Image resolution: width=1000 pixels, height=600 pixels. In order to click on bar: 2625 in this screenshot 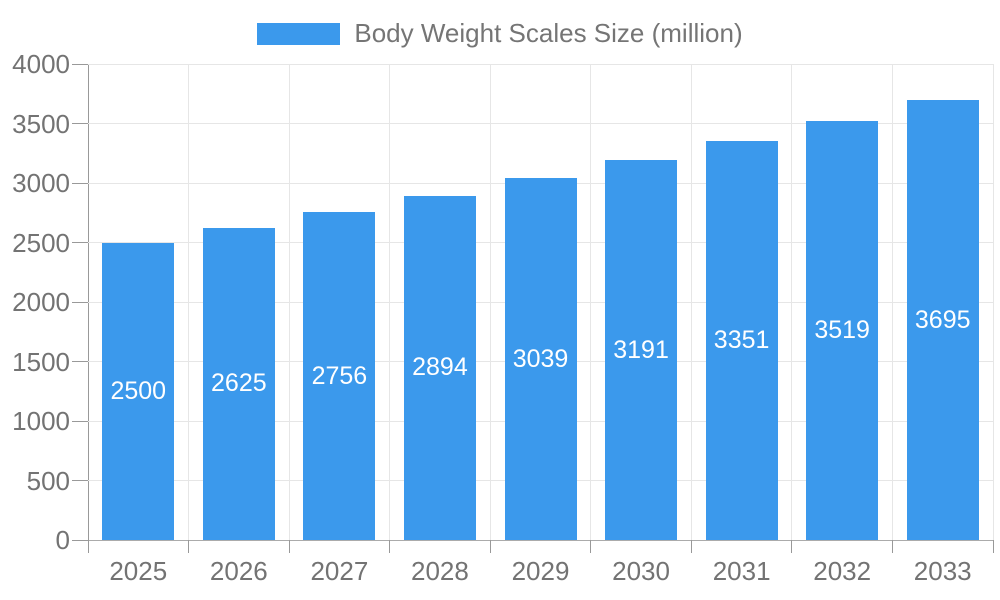, I will do `click(238, 383)`.